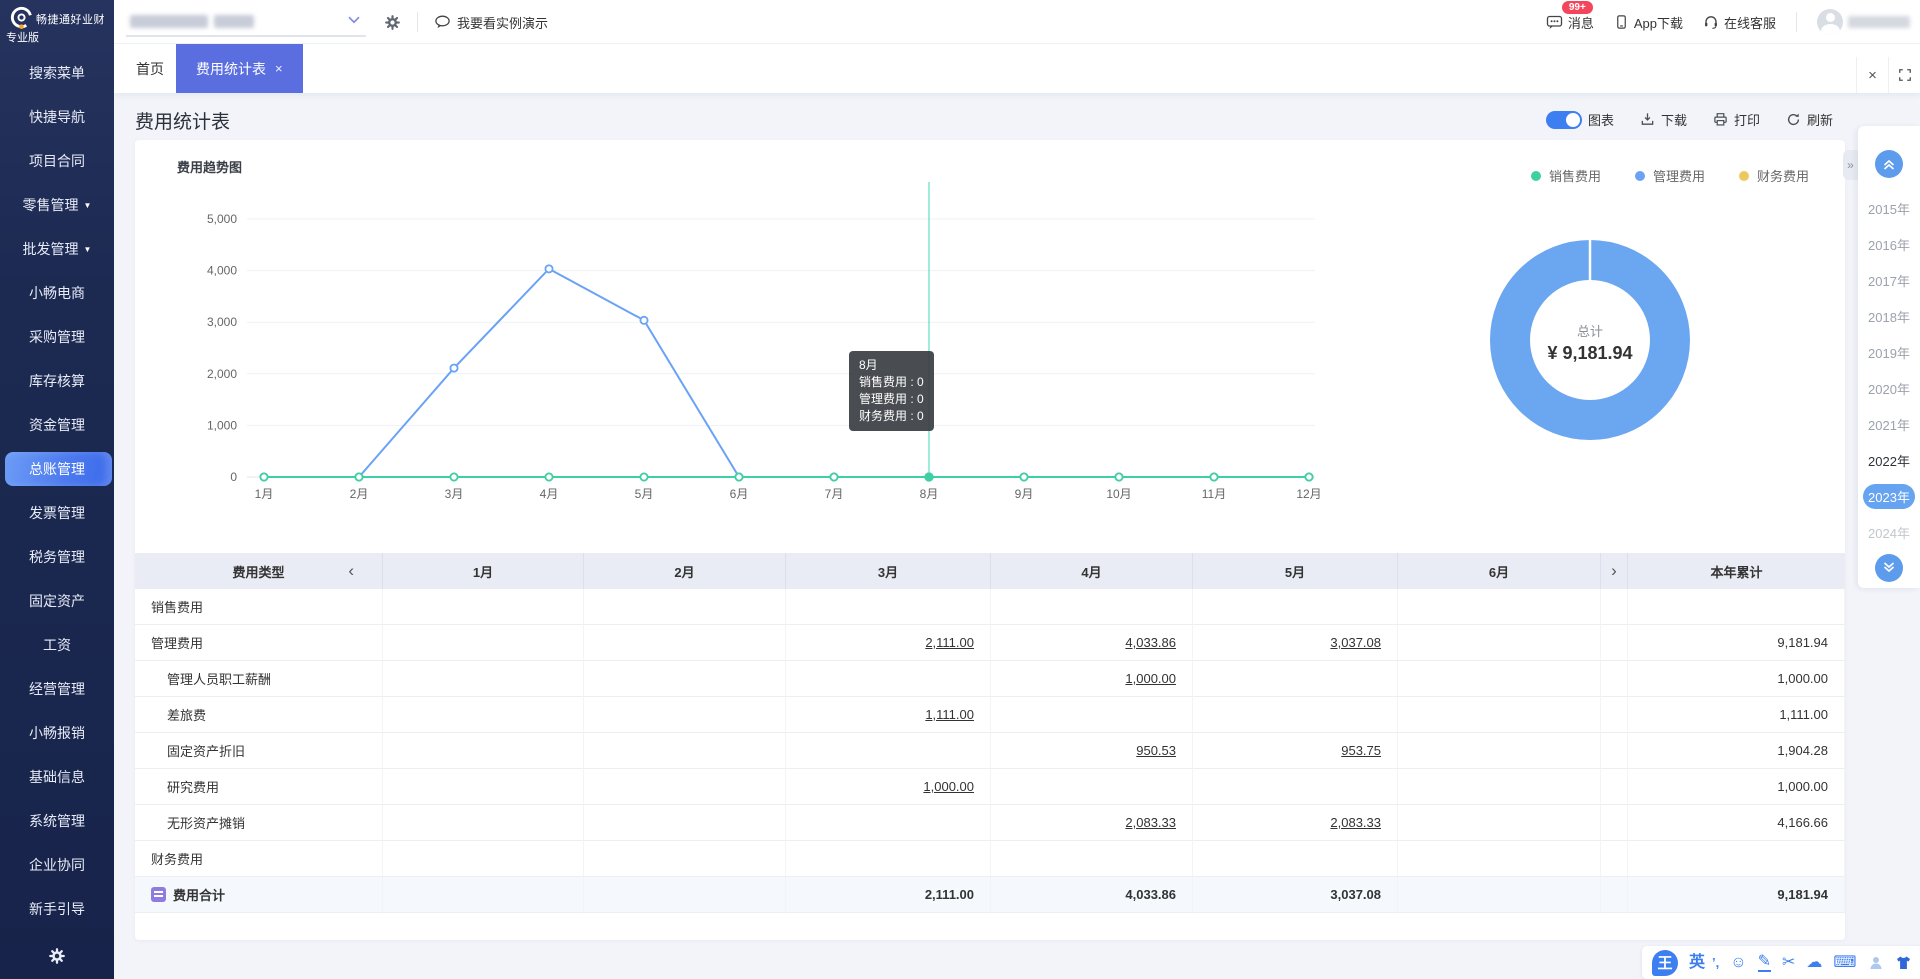 This screenshot has height=979, width=1920. I want to click on tab-close-icon: ×, so click(279, 68).